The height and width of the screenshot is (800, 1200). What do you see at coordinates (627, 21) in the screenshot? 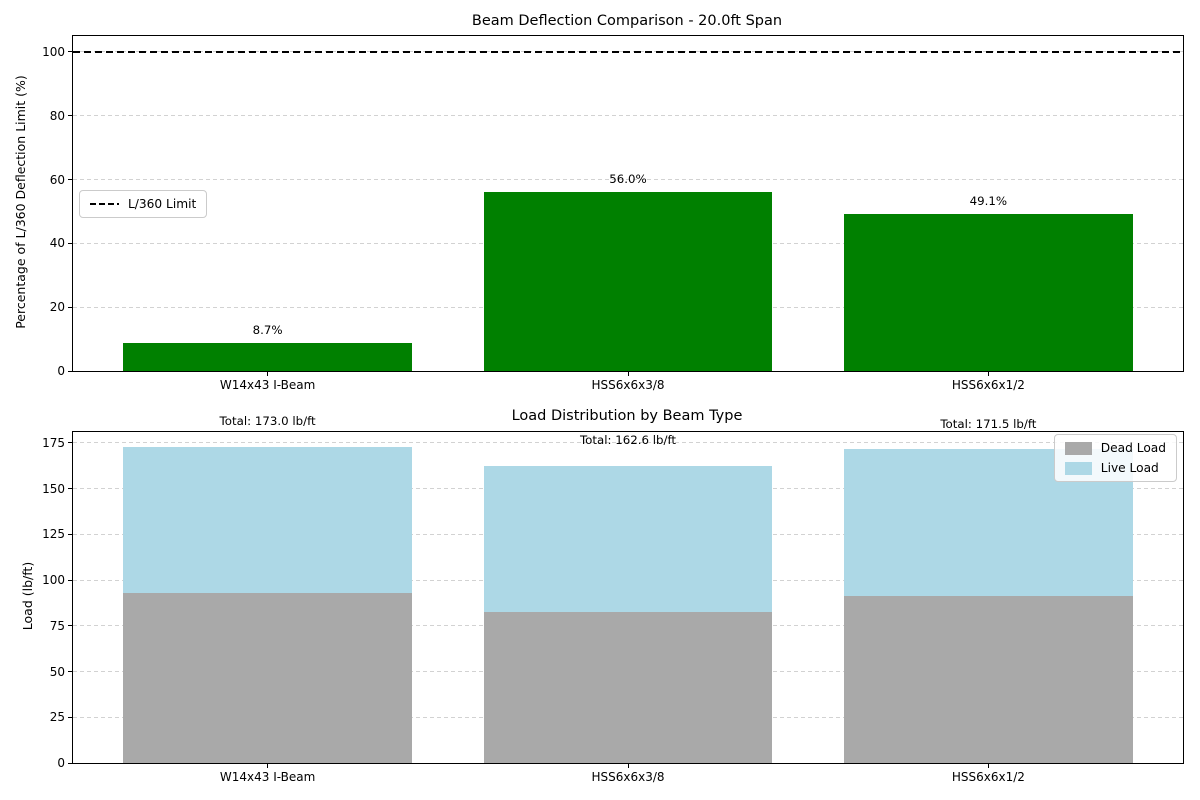
I see `chart-title: Beam Deflection Comparison - 20.0ft Span` at bounding box center [627, 21].